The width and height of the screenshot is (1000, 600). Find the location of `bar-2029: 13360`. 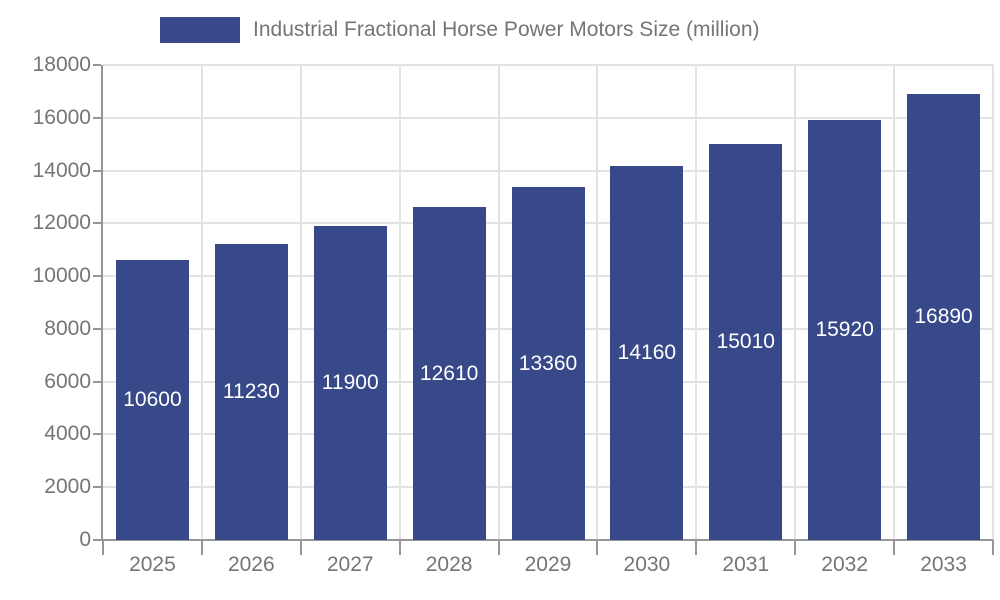

bar-2029: 13360 is located at coordinates (548, 363).